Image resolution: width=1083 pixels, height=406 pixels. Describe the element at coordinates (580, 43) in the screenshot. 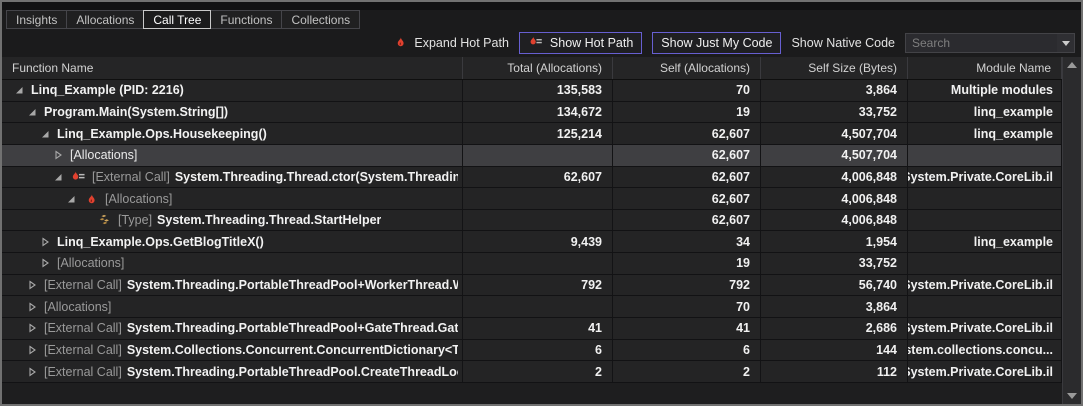

I see `show-hot-path-button: Show Hot Path` at that location.